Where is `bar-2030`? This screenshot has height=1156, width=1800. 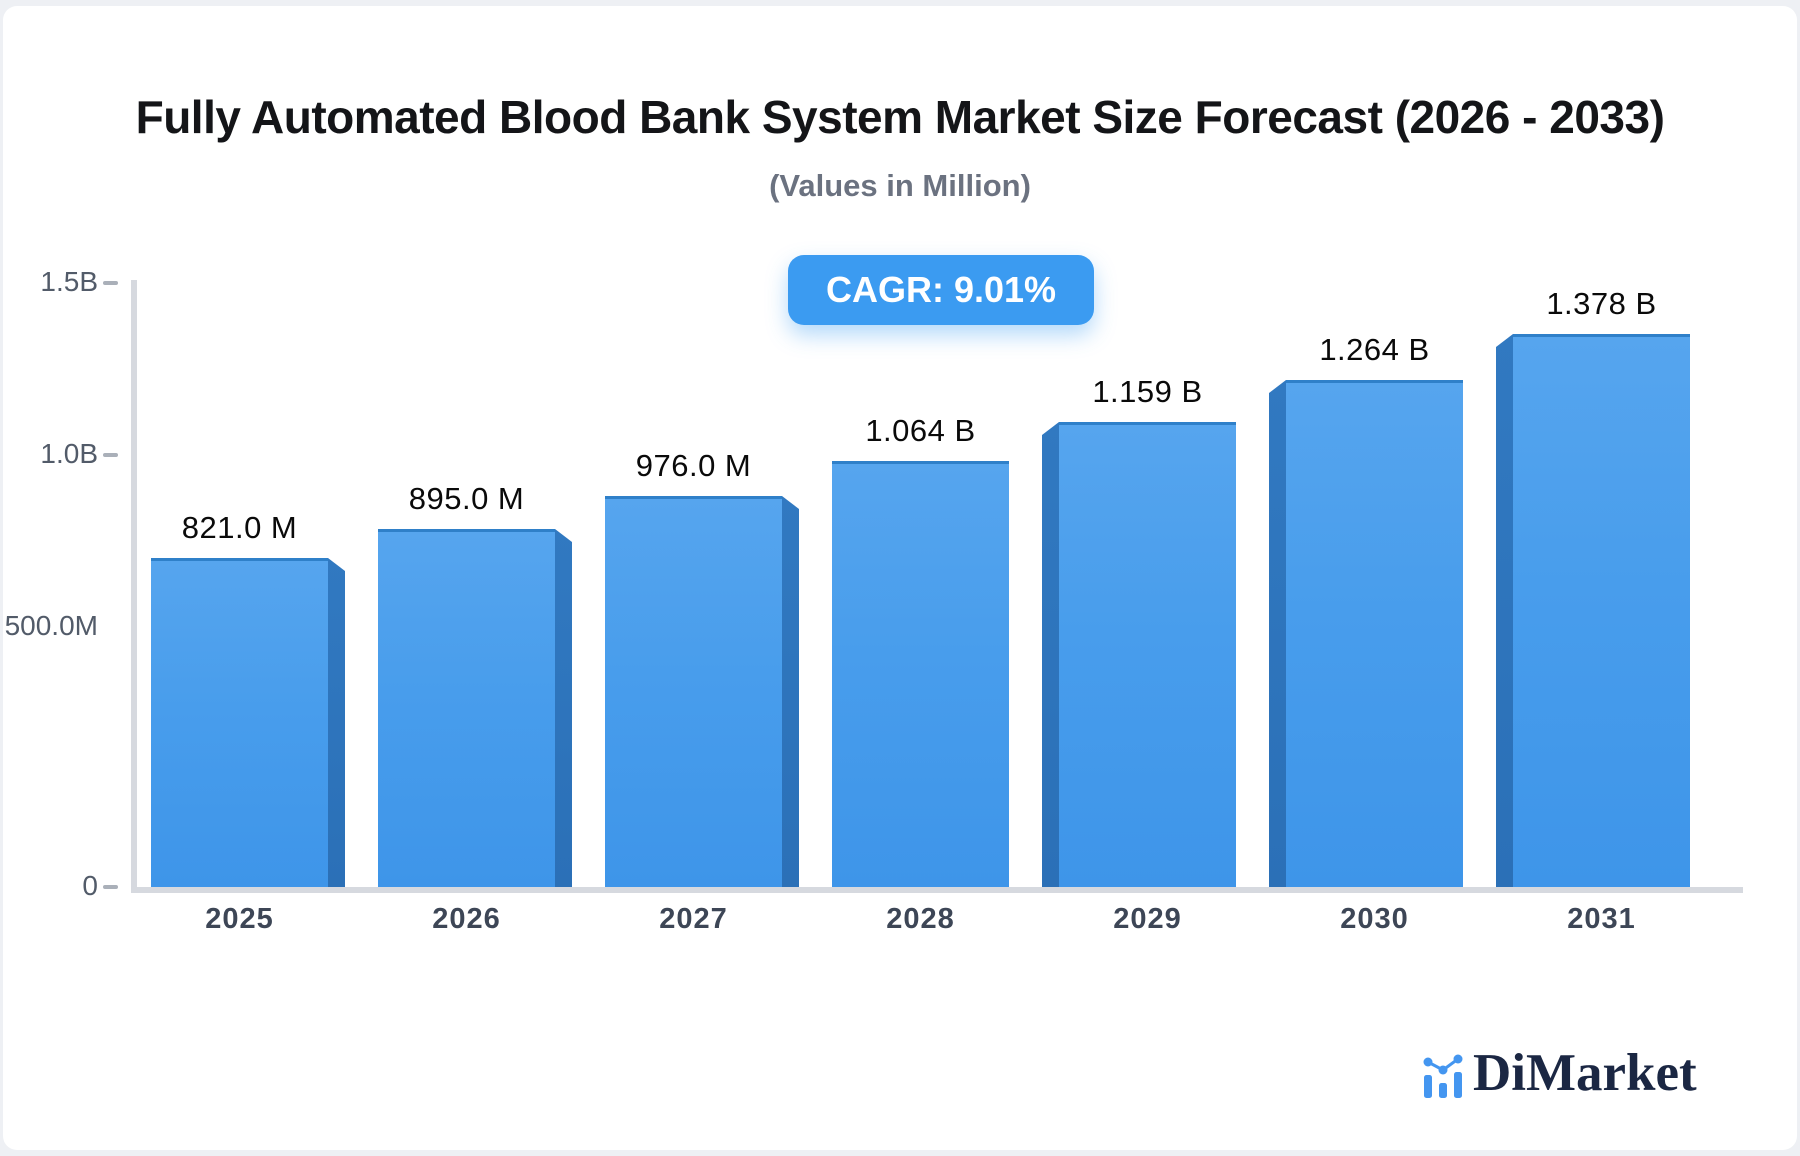
bar-2030 is located at coordinates (1374, 633).